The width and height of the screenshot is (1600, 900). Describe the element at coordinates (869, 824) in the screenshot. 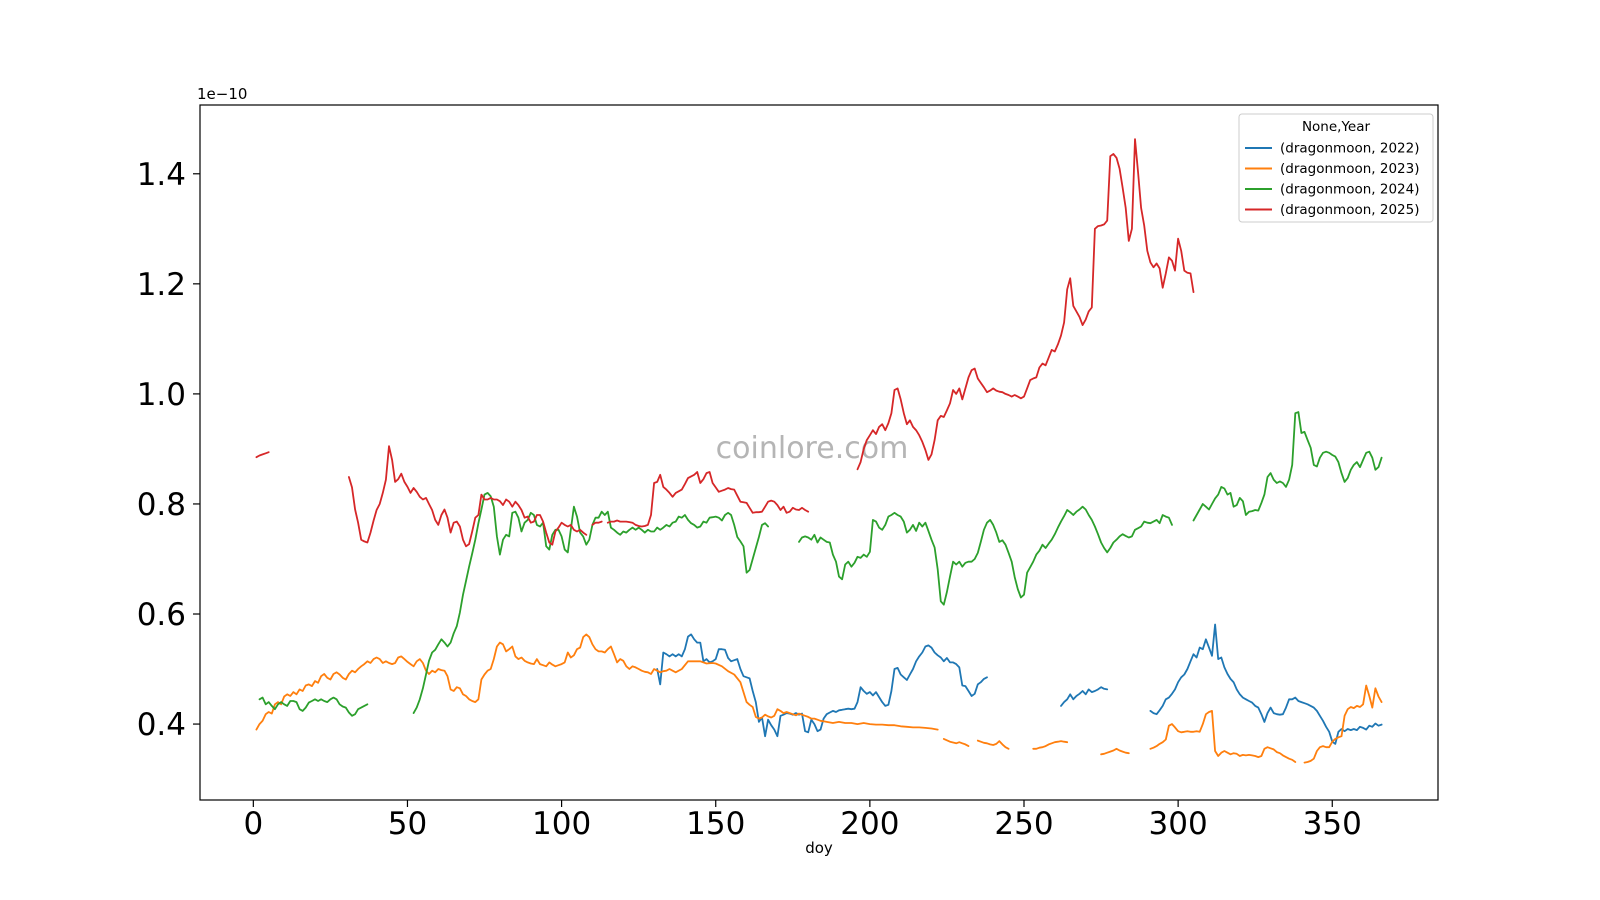

I see `x-tick-label: 200` at that location.